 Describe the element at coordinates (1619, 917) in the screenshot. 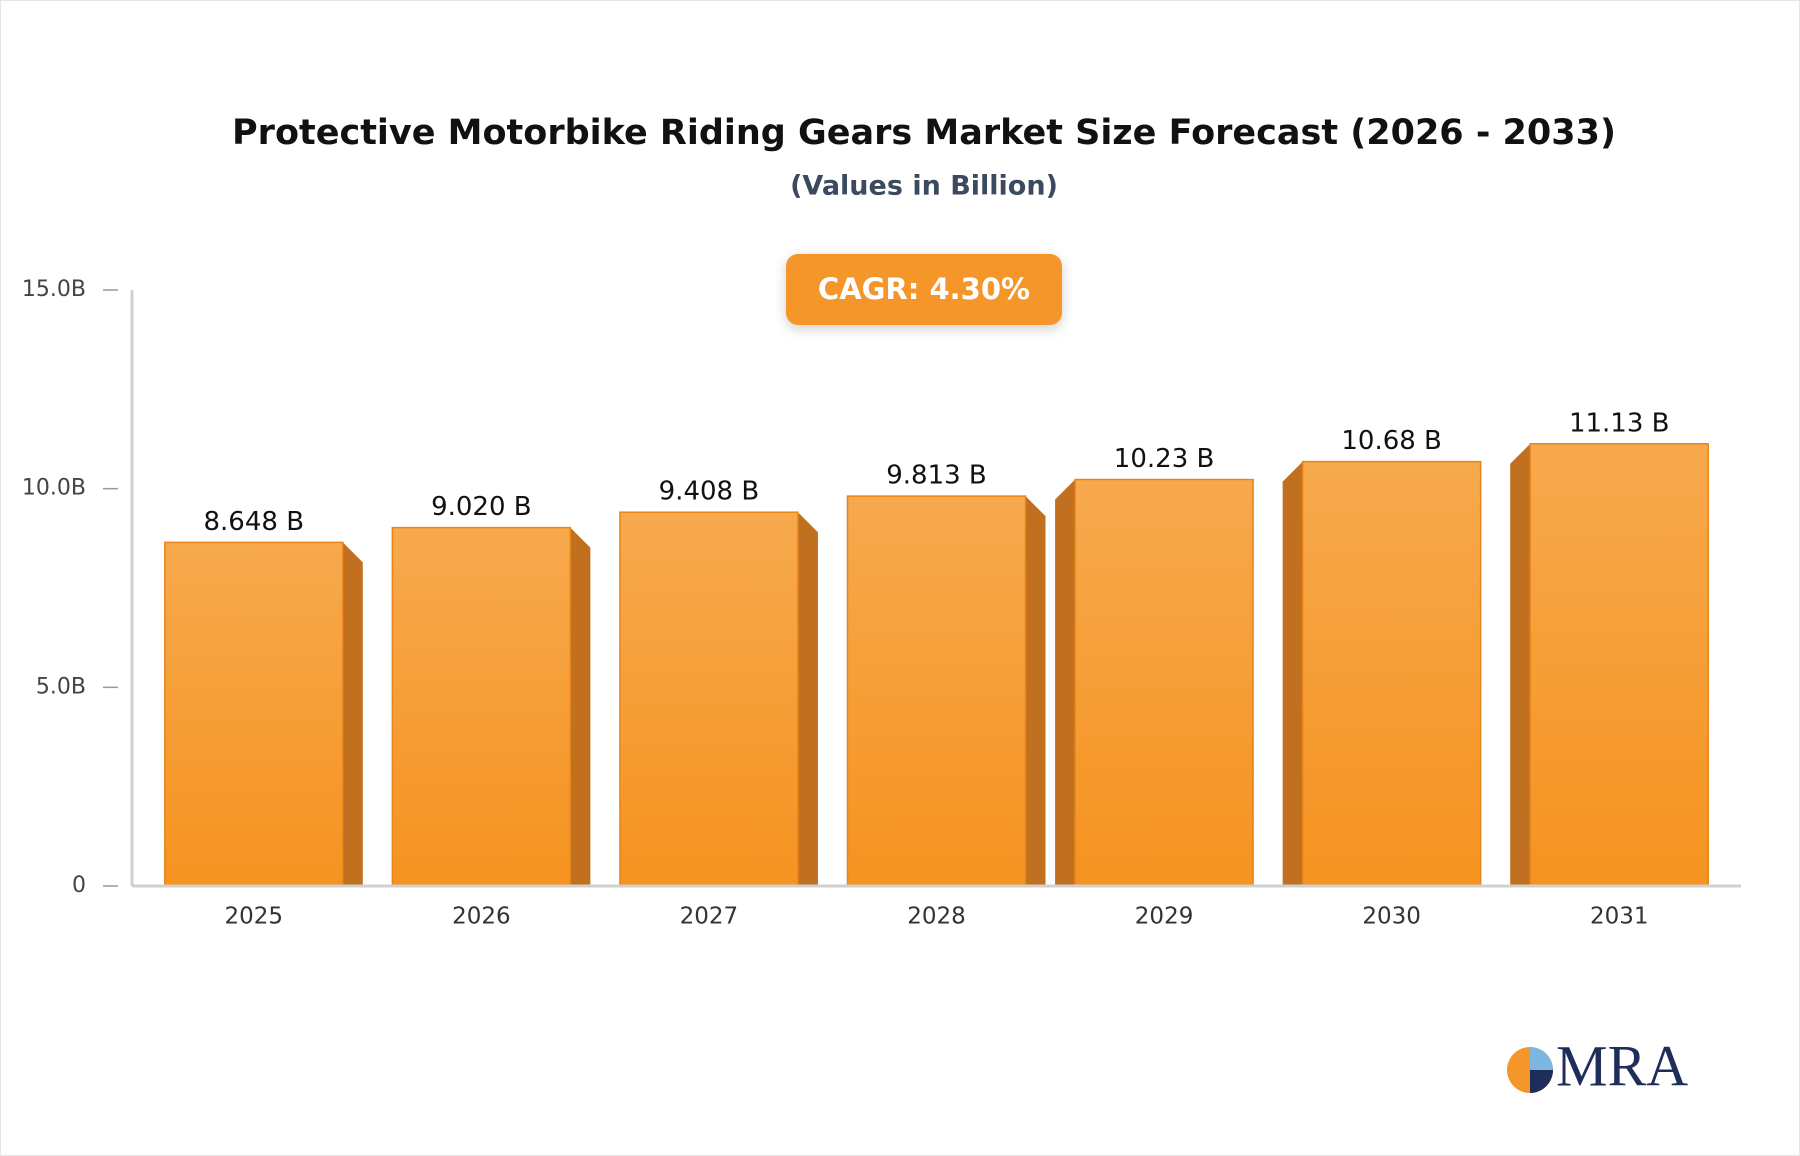

I see `x-tick-label: 2031` at that location.